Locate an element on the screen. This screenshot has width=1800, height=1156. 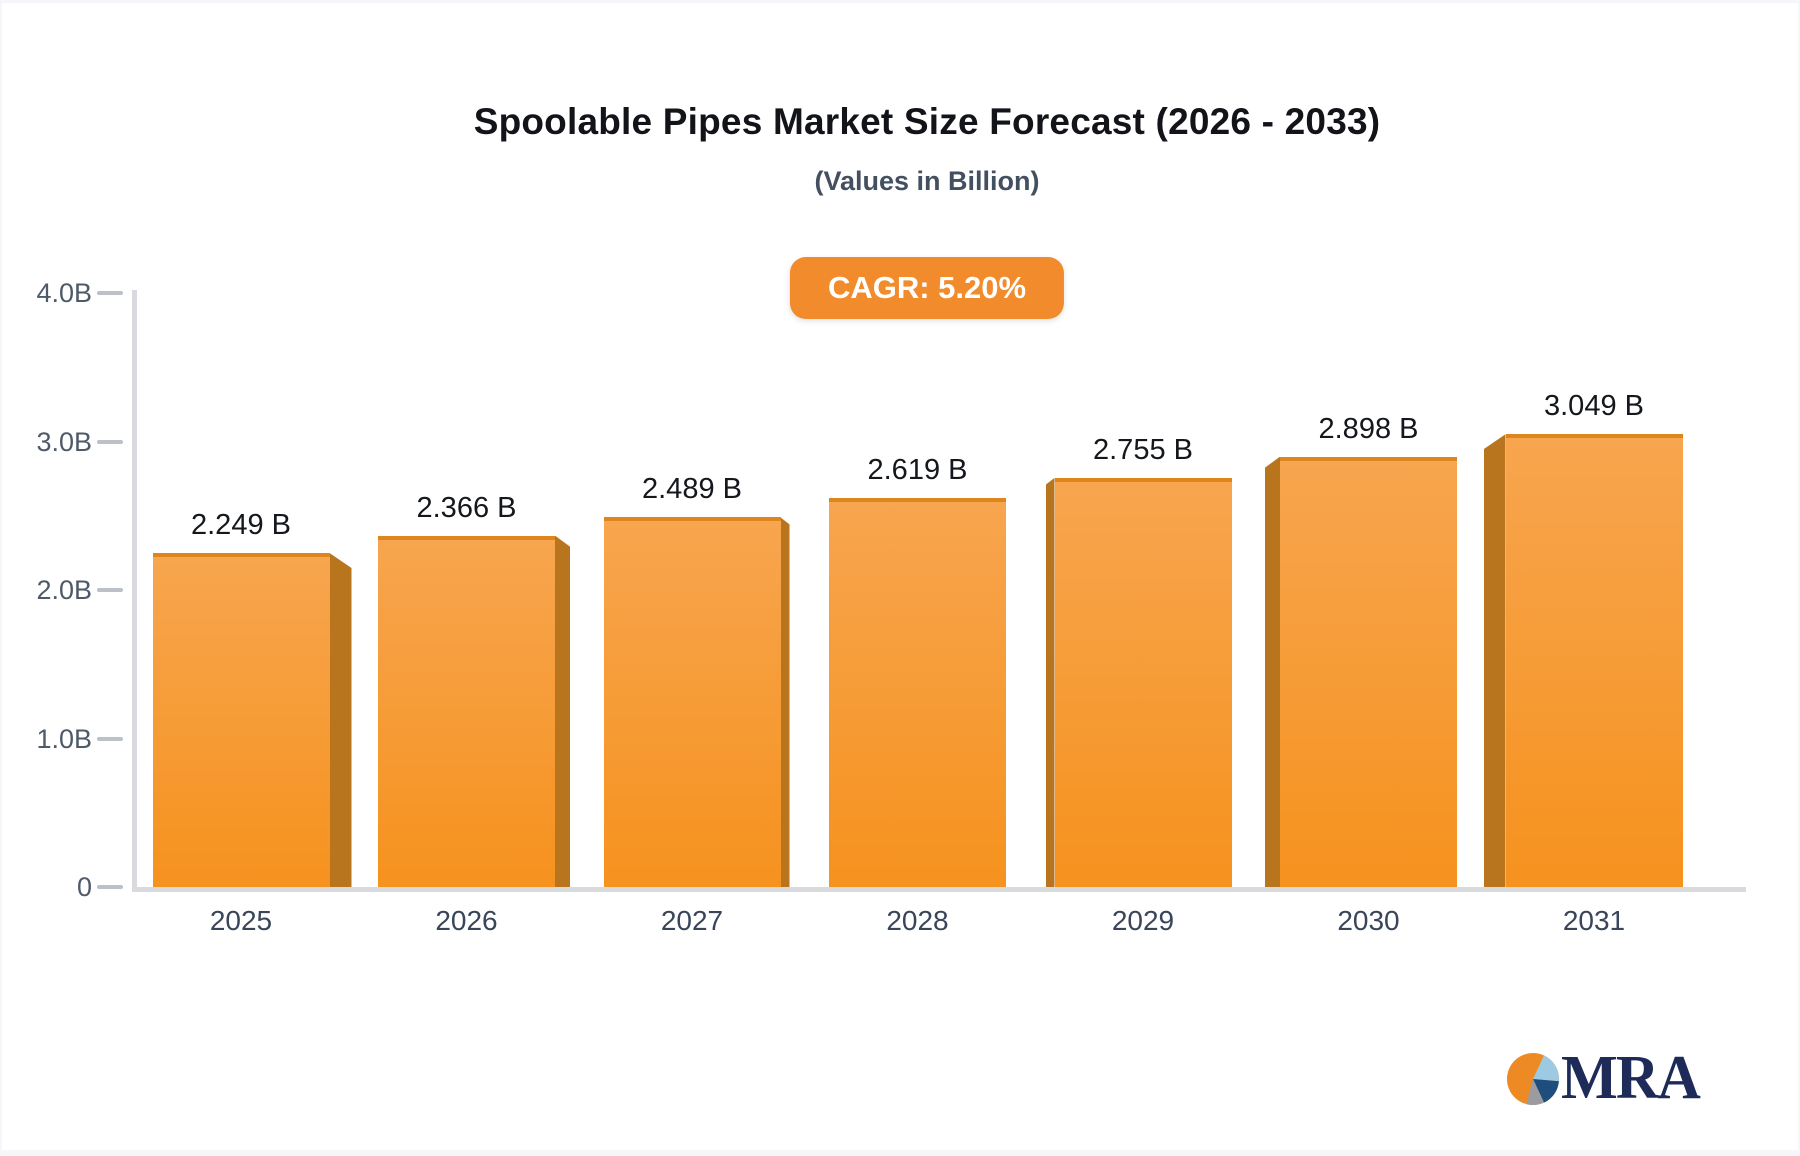
cagr-badge-label: CAGR: 5.20% is located at coordinates (927, 287).